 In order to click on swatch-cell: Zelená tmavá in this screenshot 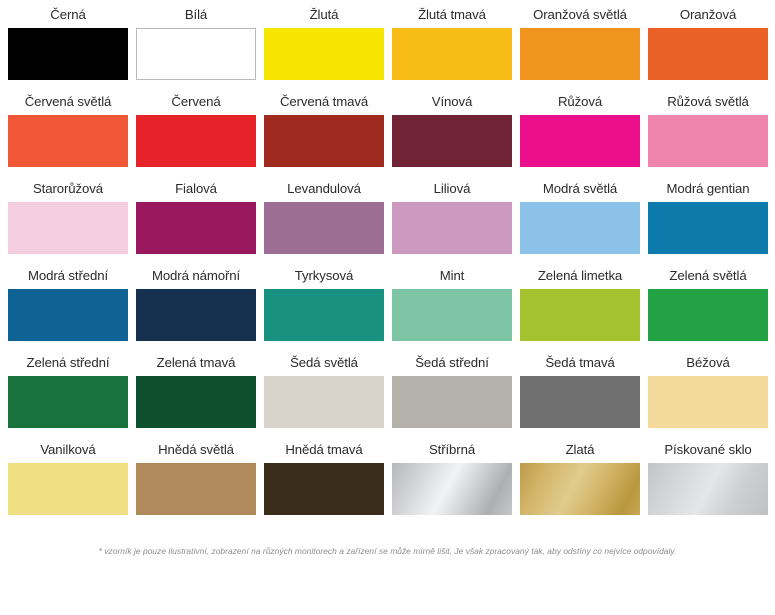, I will do `click(196, 397)`.